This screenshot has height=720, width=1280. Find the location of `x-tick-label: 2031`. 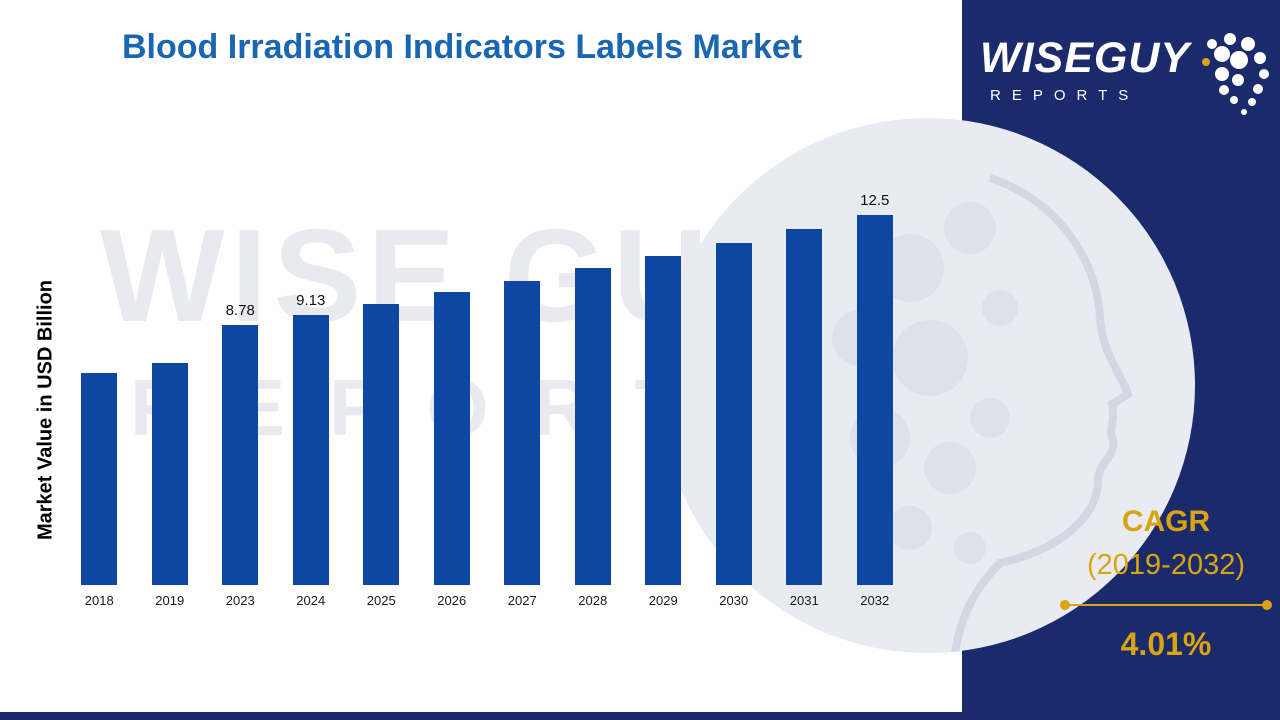

x-tick-label: 2031 is located at coordinates (804, 600).